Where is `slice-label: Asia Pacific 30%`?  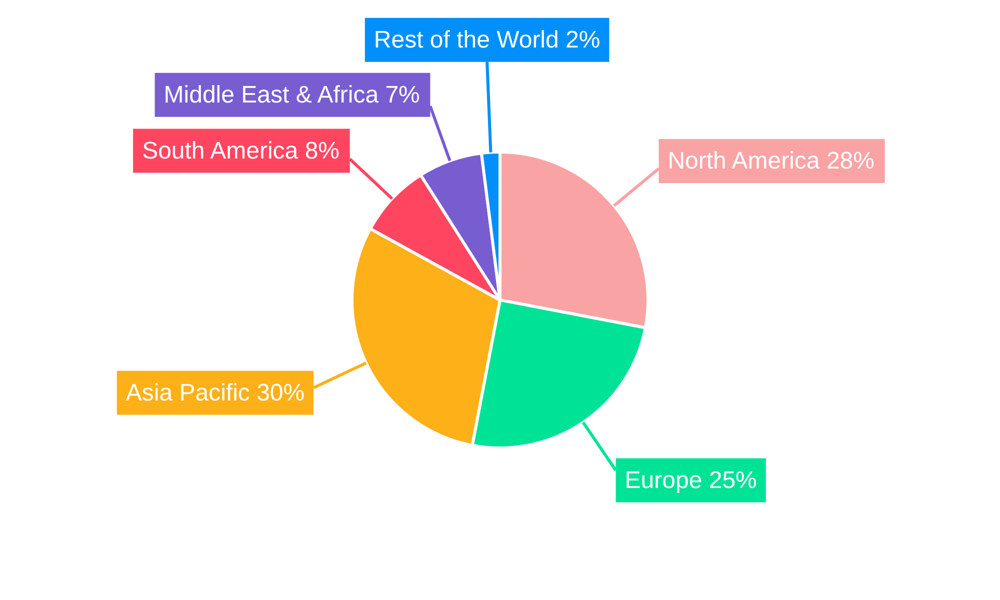
slice-label: Asia Pacific 30% is located at coordinates (215, 392).